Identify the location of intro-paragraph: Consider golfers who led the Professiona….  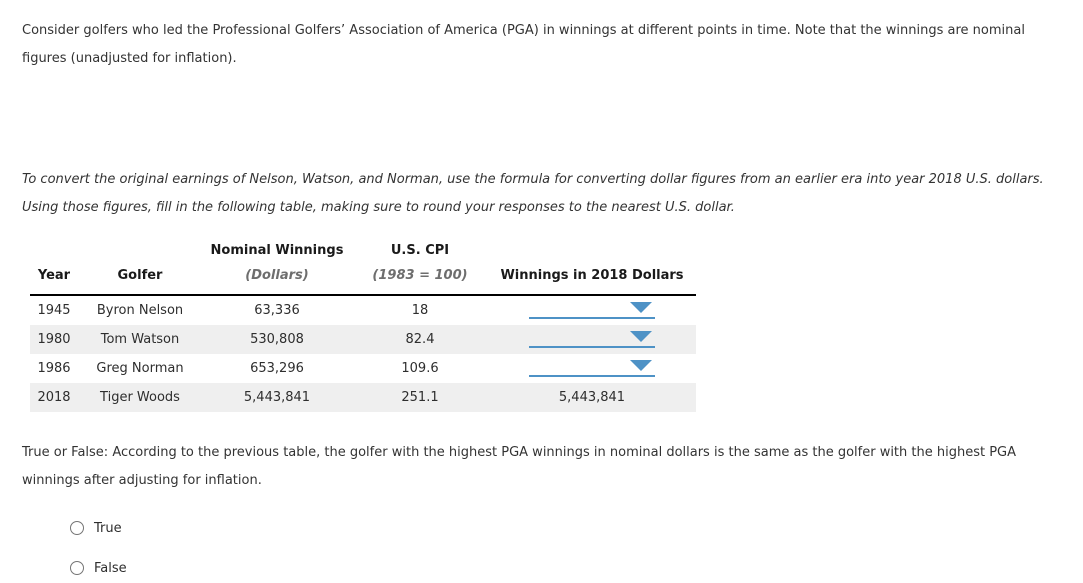
(523, 44).